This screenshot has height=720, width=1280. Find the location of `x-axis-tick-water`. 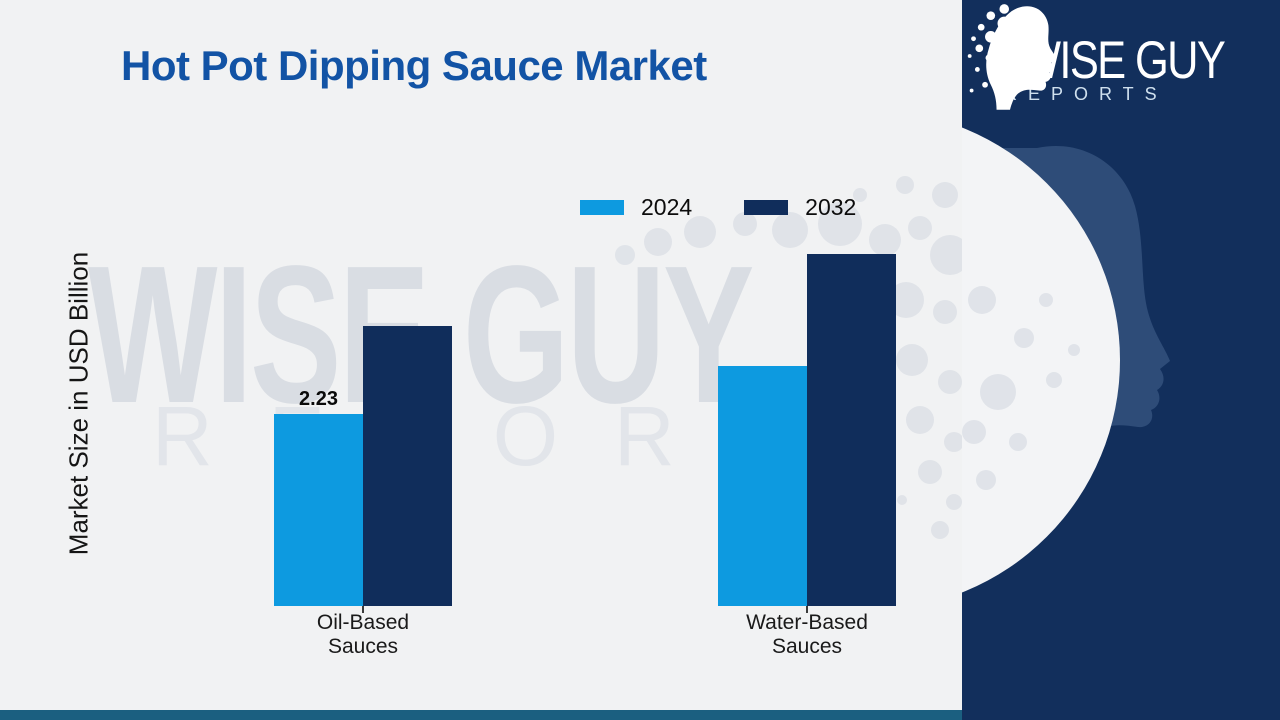

x-axis-tick-water is located at coordinates (807, 609).